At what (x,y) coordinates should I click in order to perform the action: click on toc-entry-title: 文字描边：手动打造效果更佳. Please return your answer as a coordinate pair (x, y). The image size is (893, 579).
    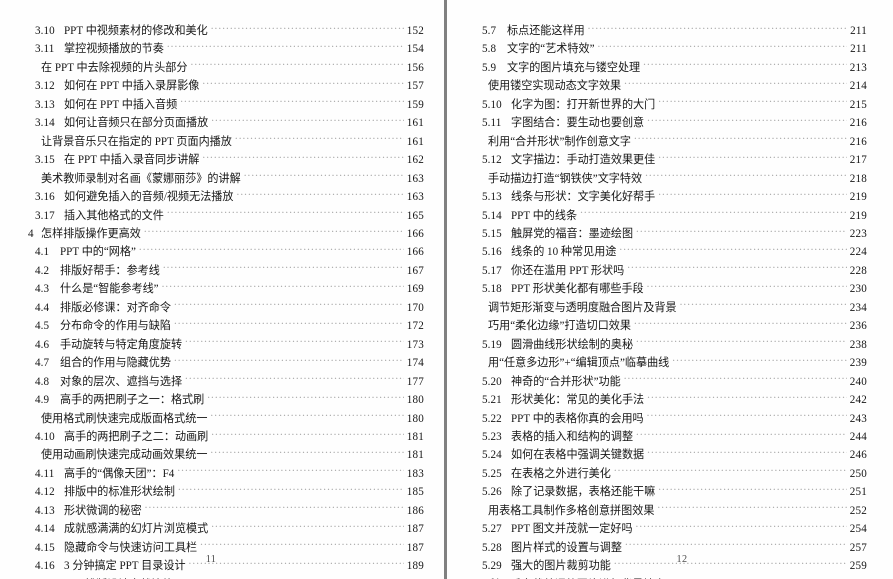
    Looking at the image, I should click on (583, 160).